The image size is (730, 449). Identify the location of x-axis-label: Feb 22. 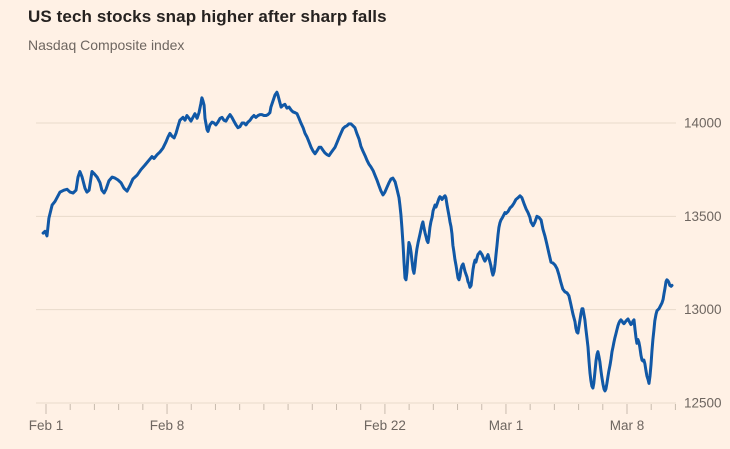
(385, 425).